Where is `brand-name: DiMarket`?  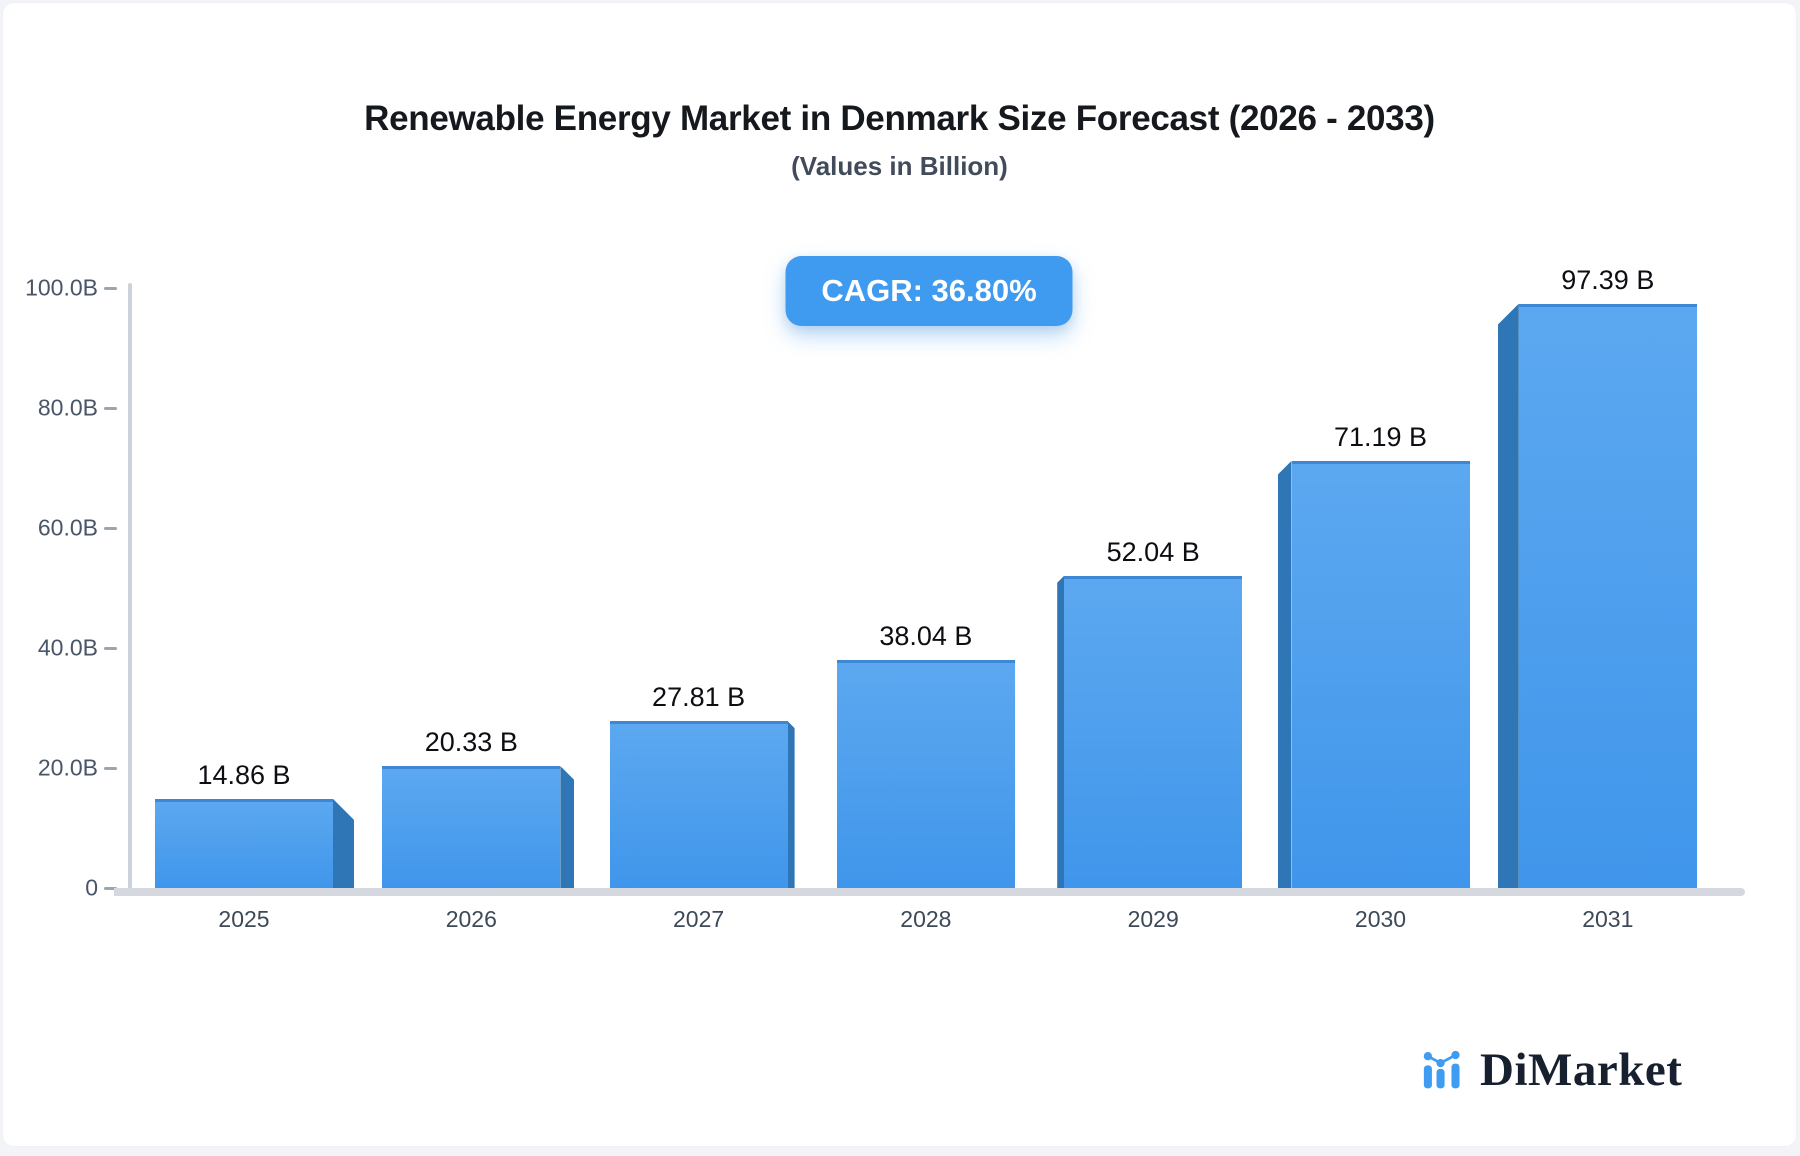
brand-name: DiMarket is located at coordinates (1581, 1070).